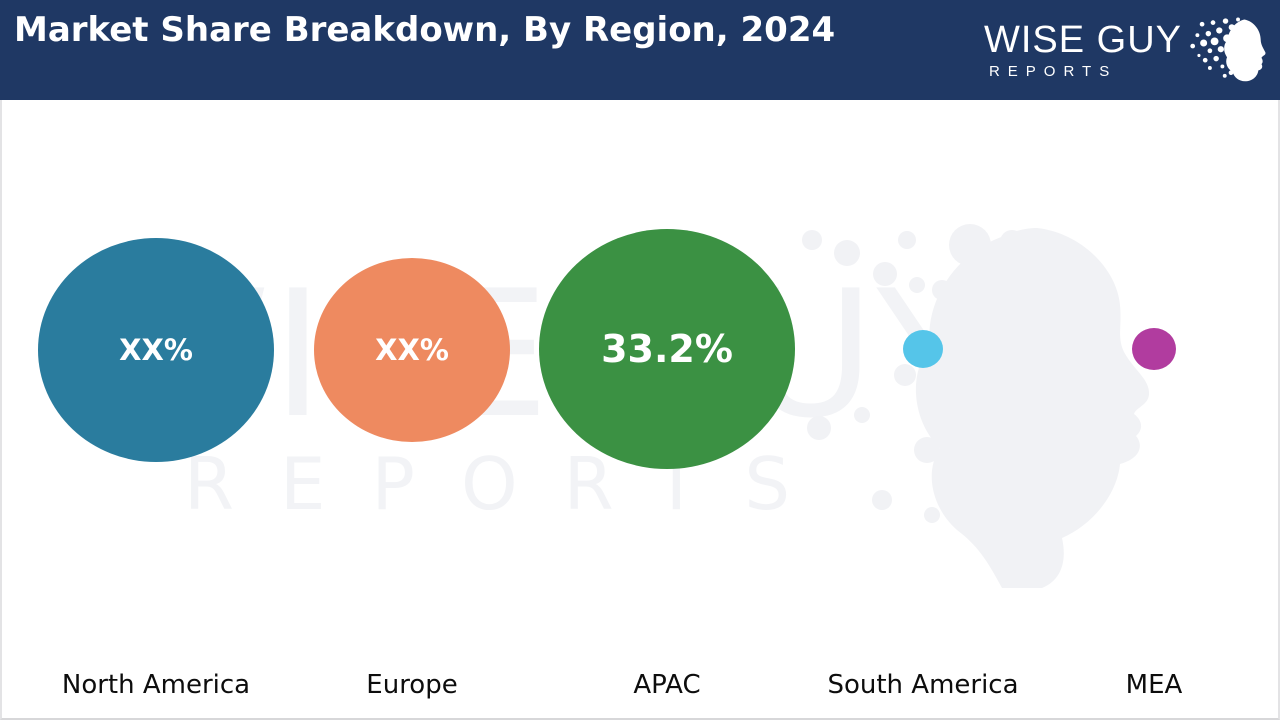 This screenshot has height=720, width=1280. Describe the element at coordinates (1053, 71) in the screenshot. I see `brand-subname: REPORTS` at that location.